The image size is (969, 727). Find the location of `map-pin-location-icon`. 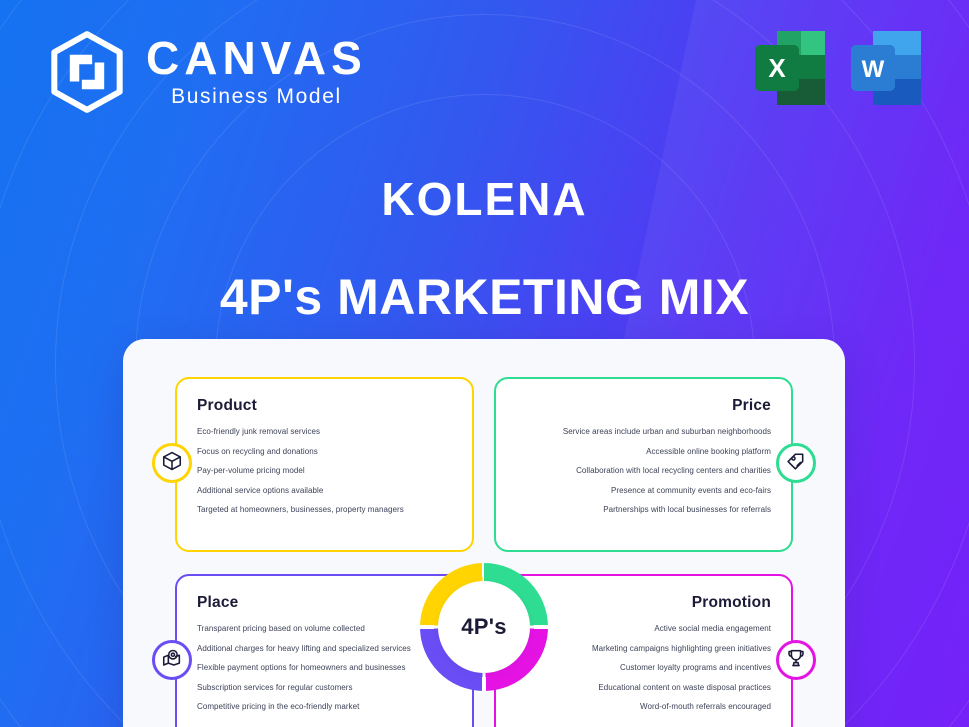

map-pin-location-icon is located at coordinates (172, 660).